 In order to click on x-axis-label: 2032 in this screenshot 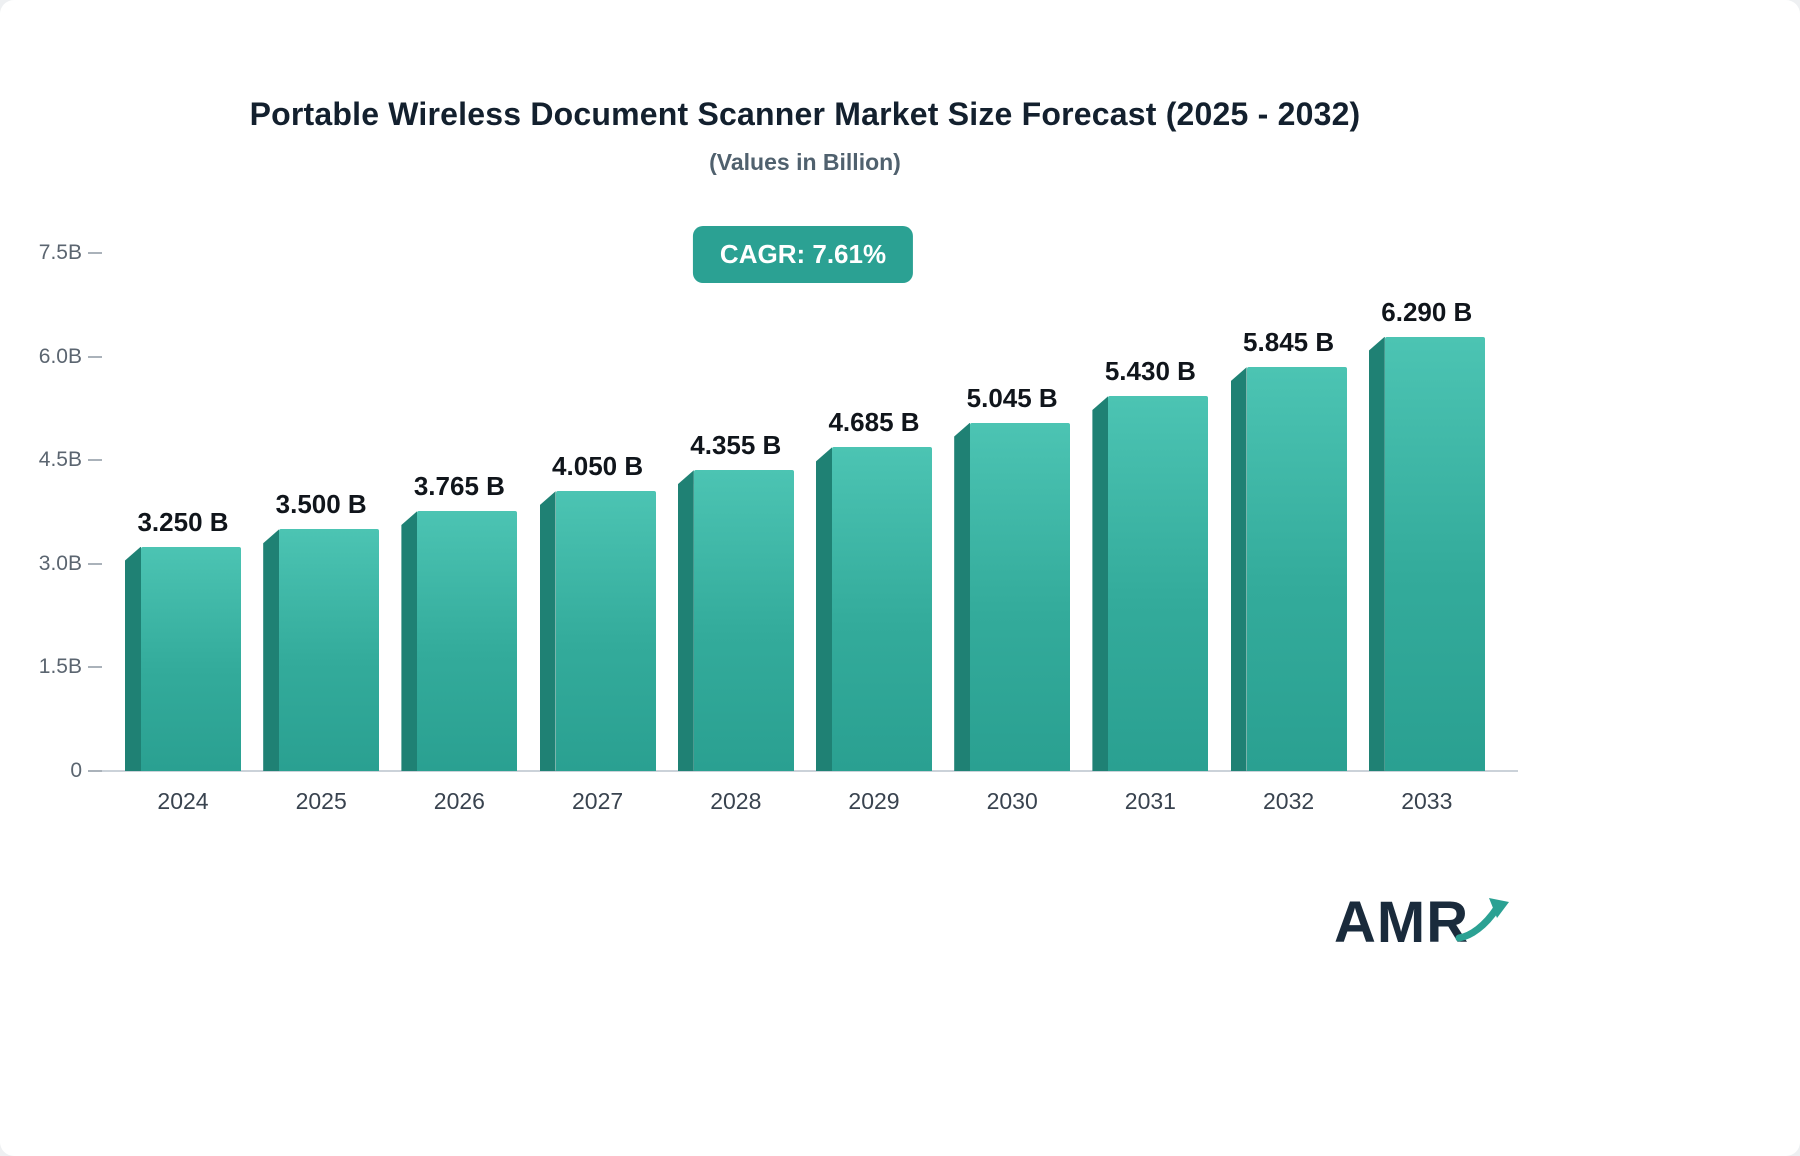, I will do `click(1289, 801)`.